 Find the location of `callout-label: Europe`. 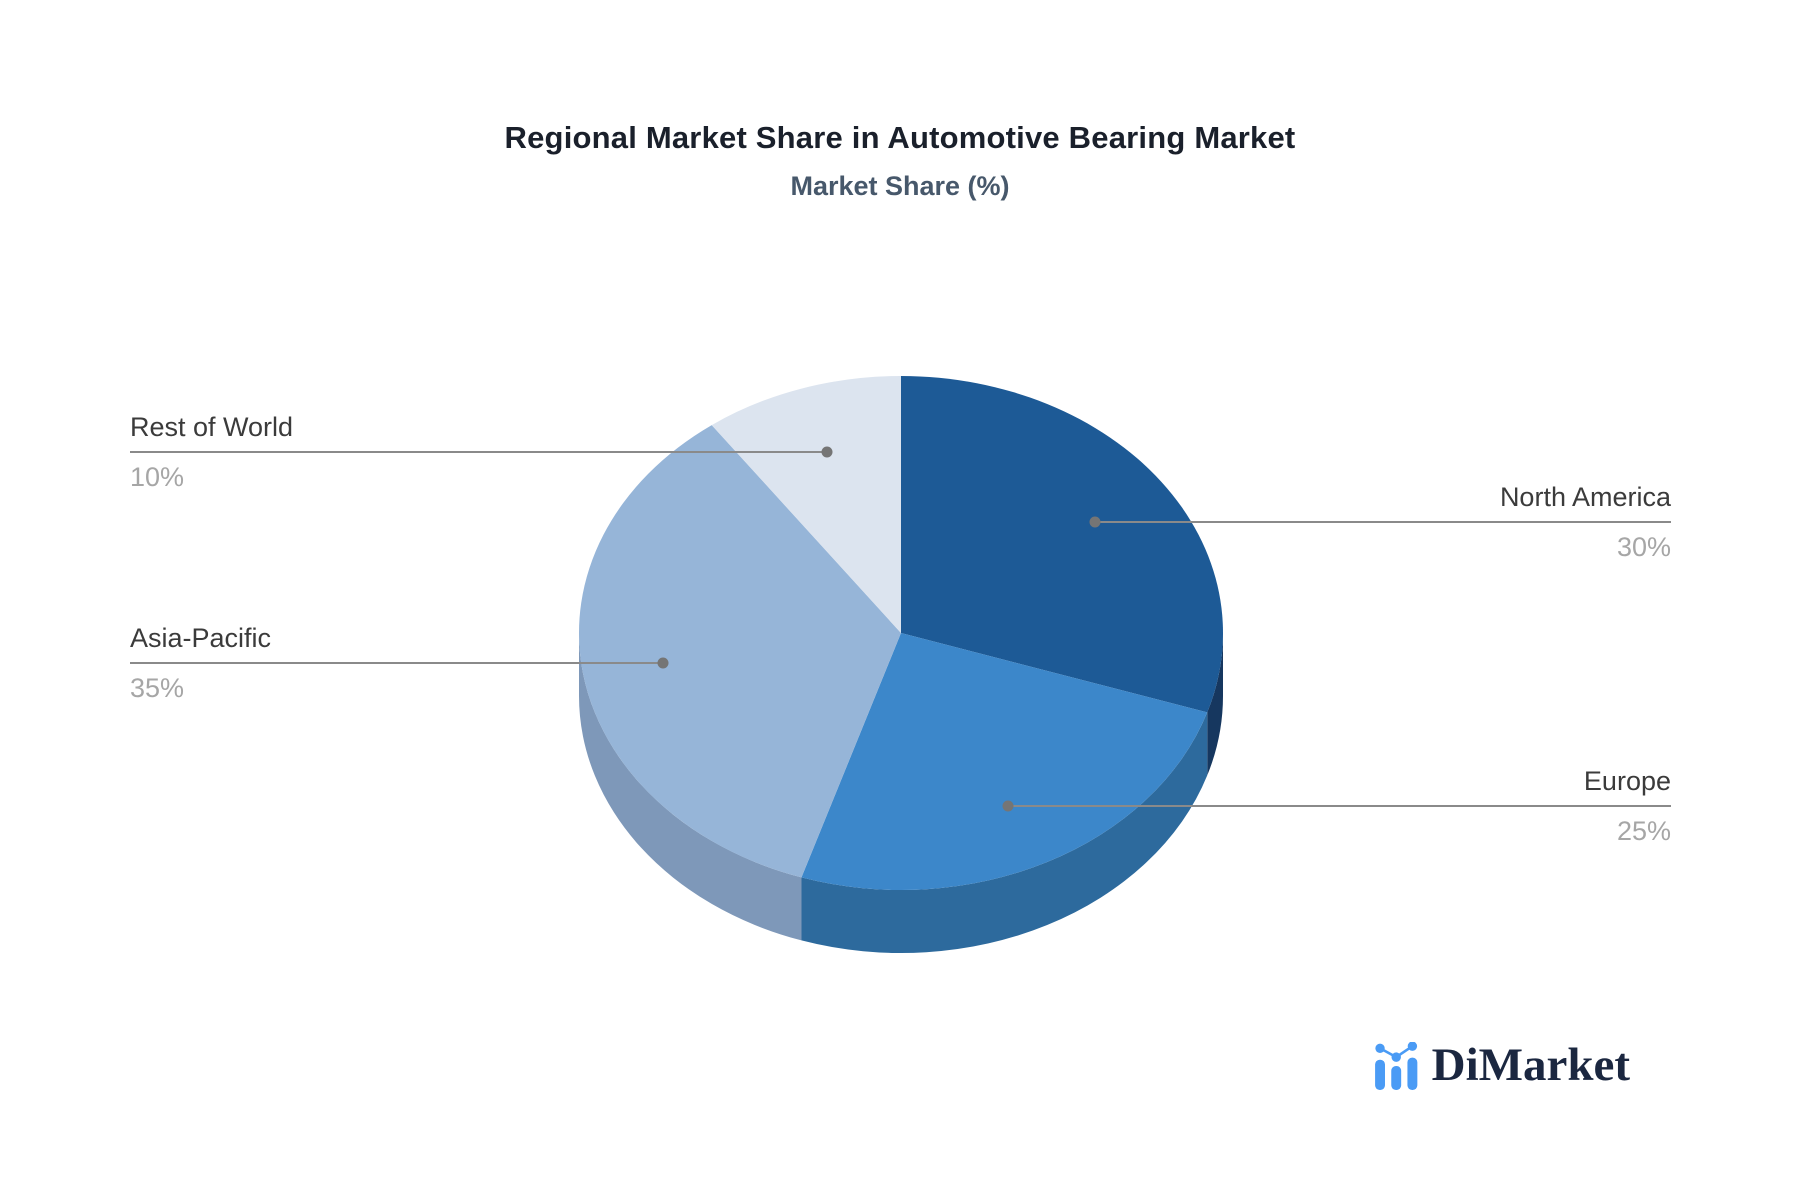

callout-label: Europe is located at coordinates (1627, 781).